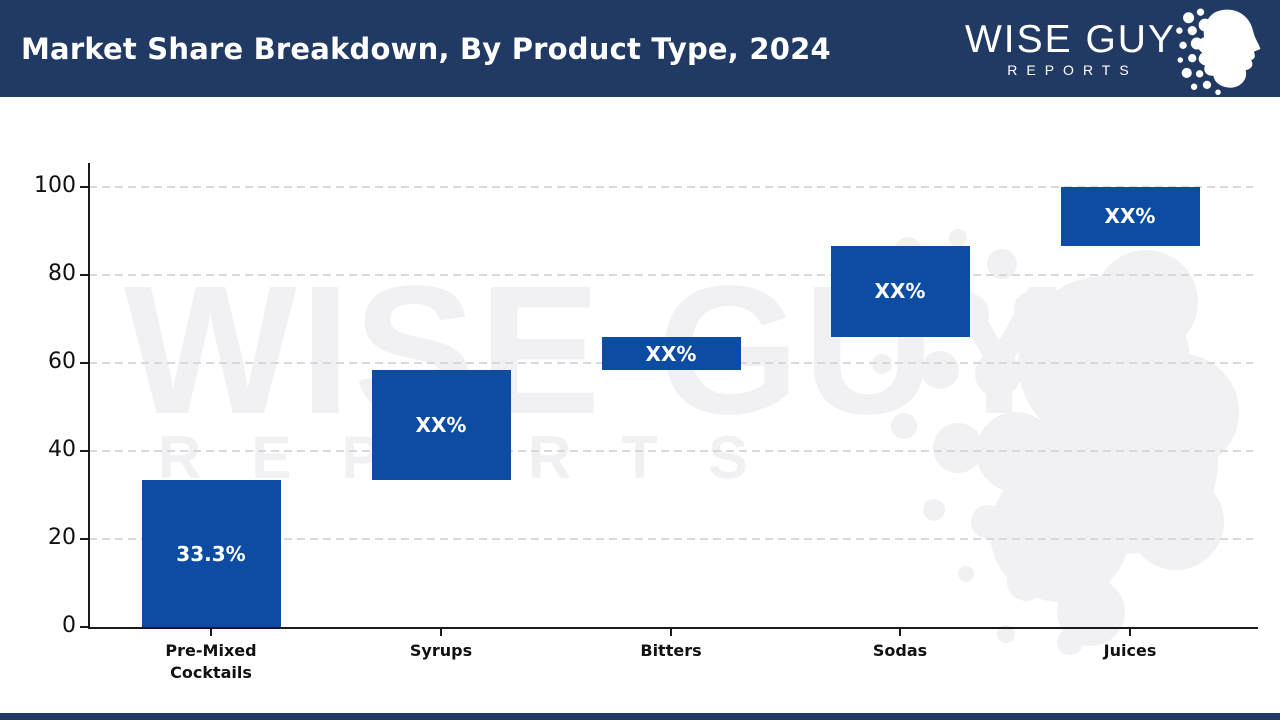  I want to click on logo-name-text: WISE GUY, so click(1070, 39).